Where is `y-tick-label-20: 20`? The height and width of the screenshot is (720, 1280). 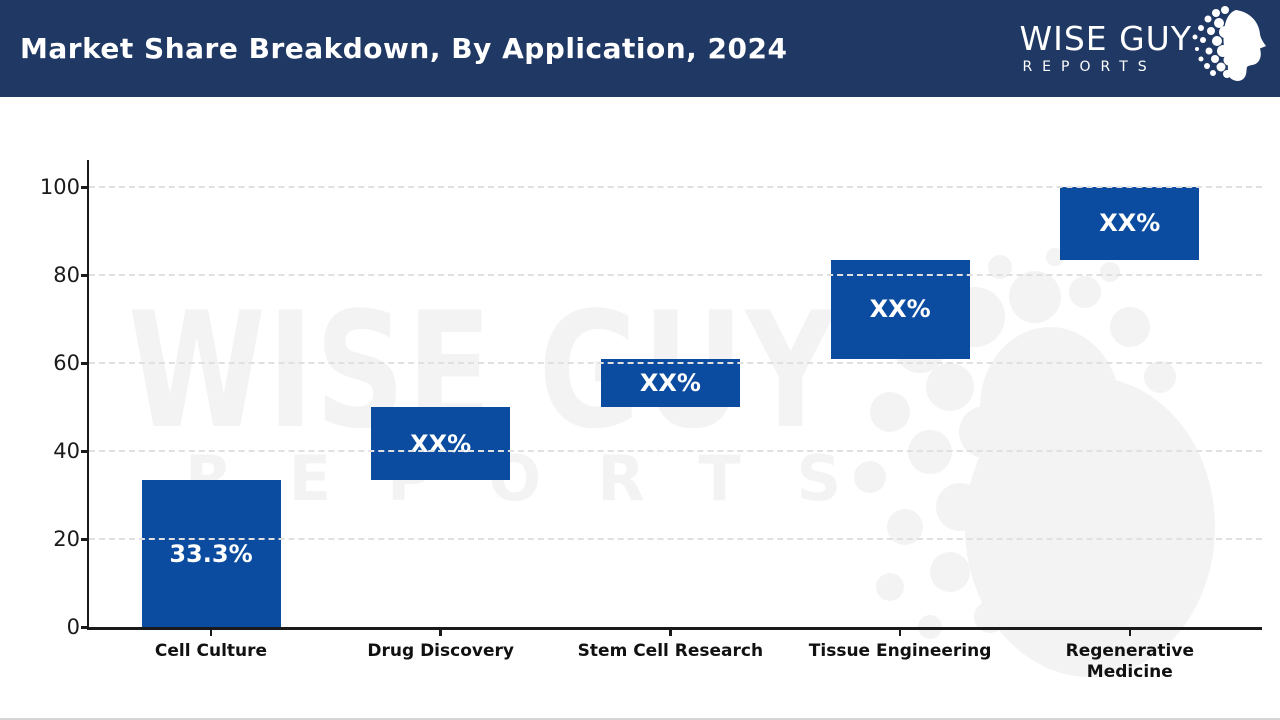
y-tick-label-20: 20 is located at coordinates (66, 539).